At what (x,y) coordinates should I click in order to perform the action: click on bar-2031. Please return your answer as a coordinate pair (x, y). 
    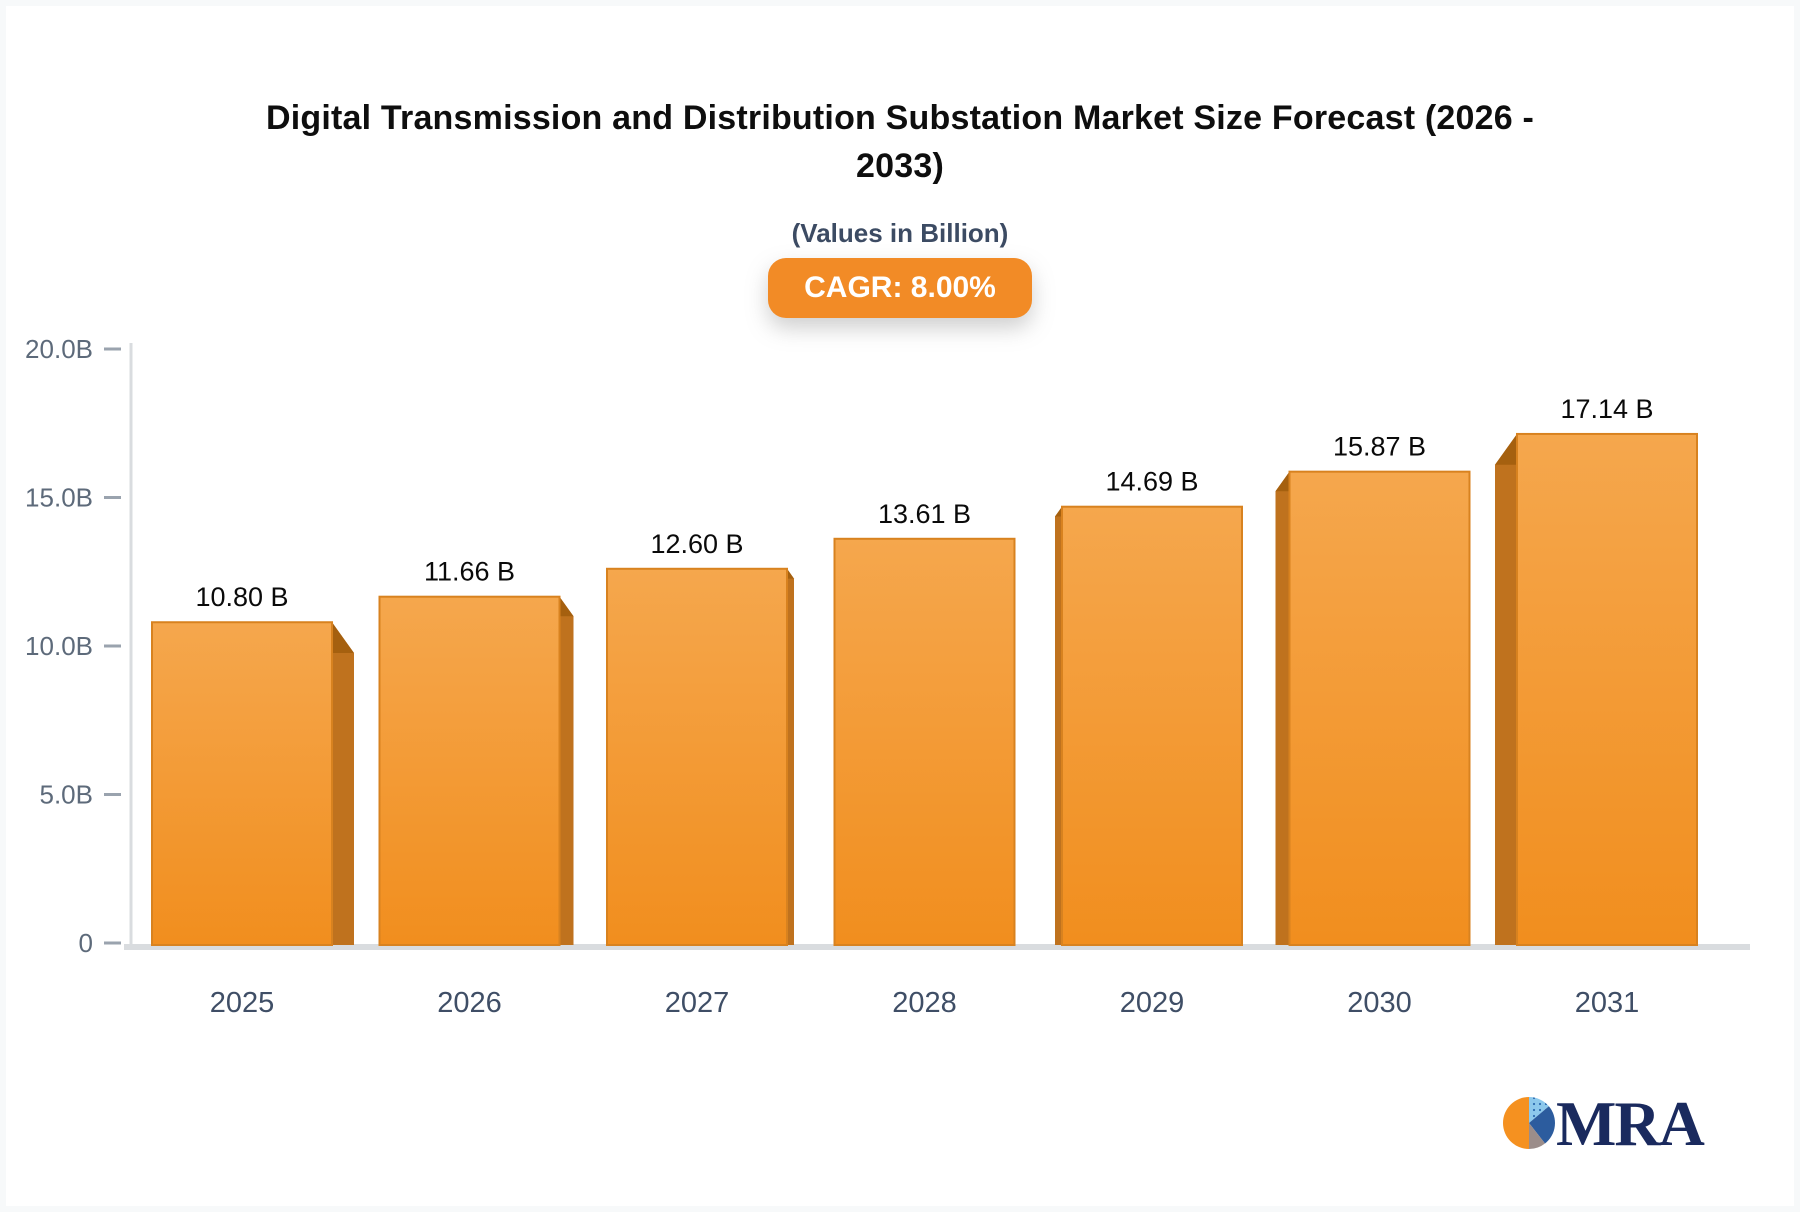
    Looking at the image, I should click on (1607, 689).